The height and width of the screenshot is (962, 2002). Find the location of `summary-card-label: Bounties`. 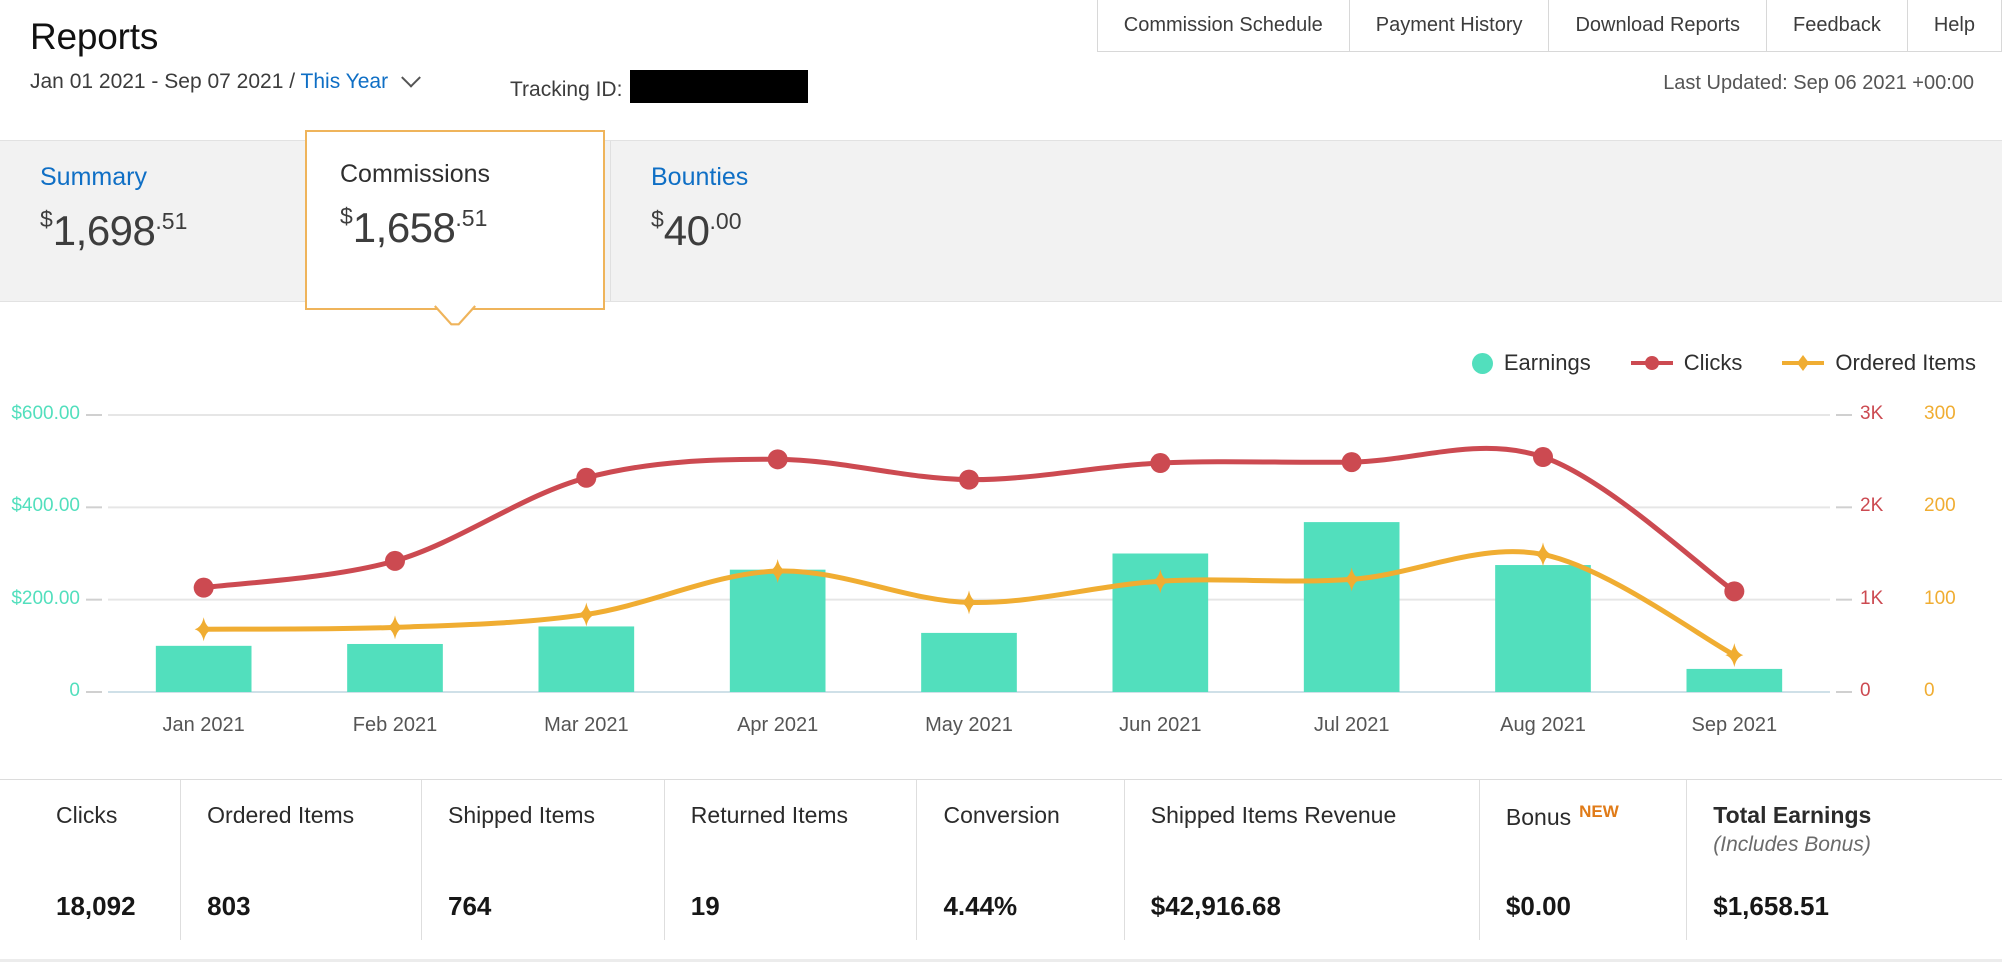

summary-card-label: Bounties is located at coordinates (700, 177).